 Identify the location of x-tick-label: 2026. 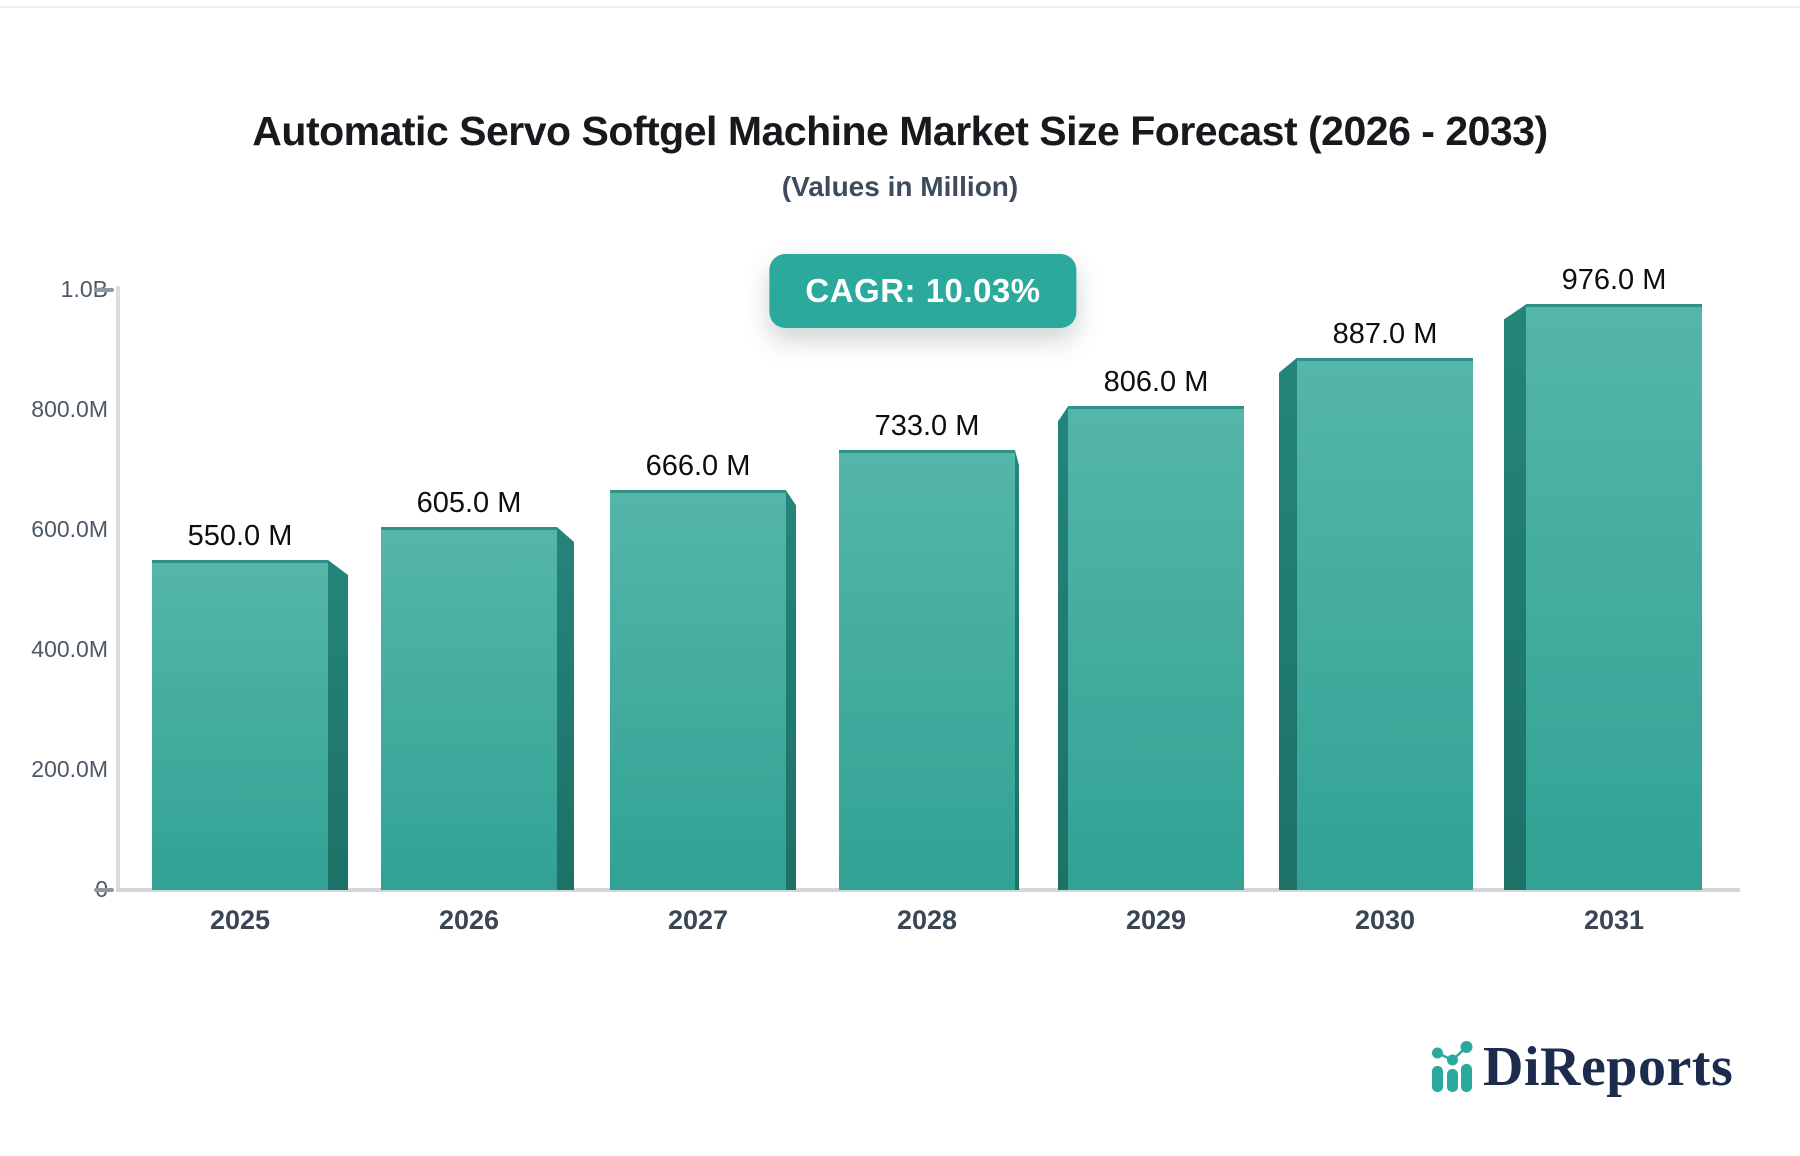
(469, 920).